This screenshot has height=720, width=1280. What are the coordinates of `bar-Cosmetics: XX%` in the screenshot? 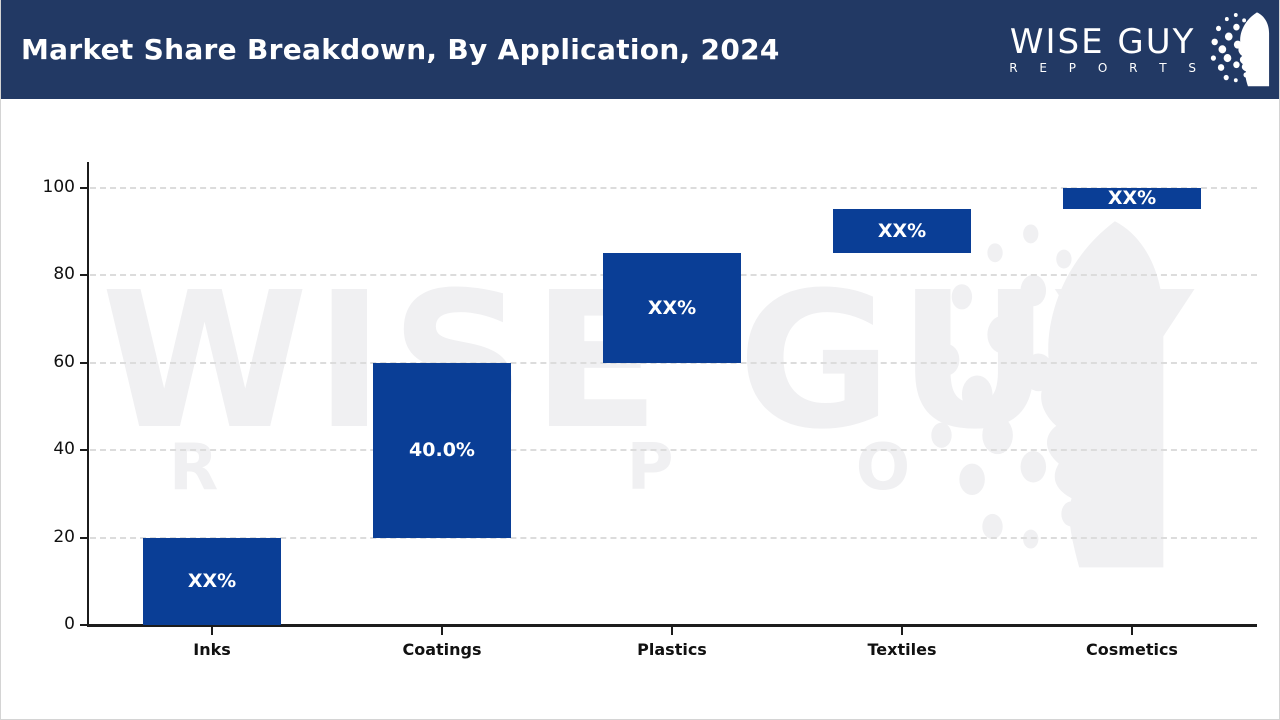 It's located at (1132, 198).